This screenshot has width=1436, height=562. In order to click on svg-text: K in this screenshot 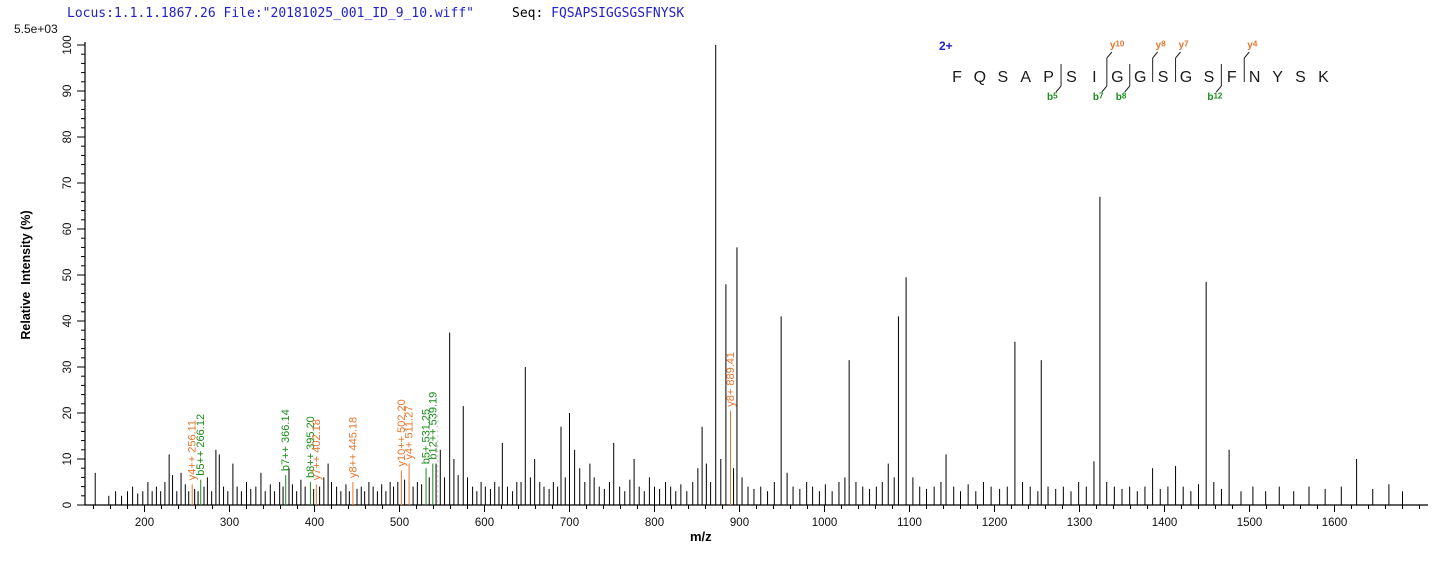, I will do `click(1323, 77)`.